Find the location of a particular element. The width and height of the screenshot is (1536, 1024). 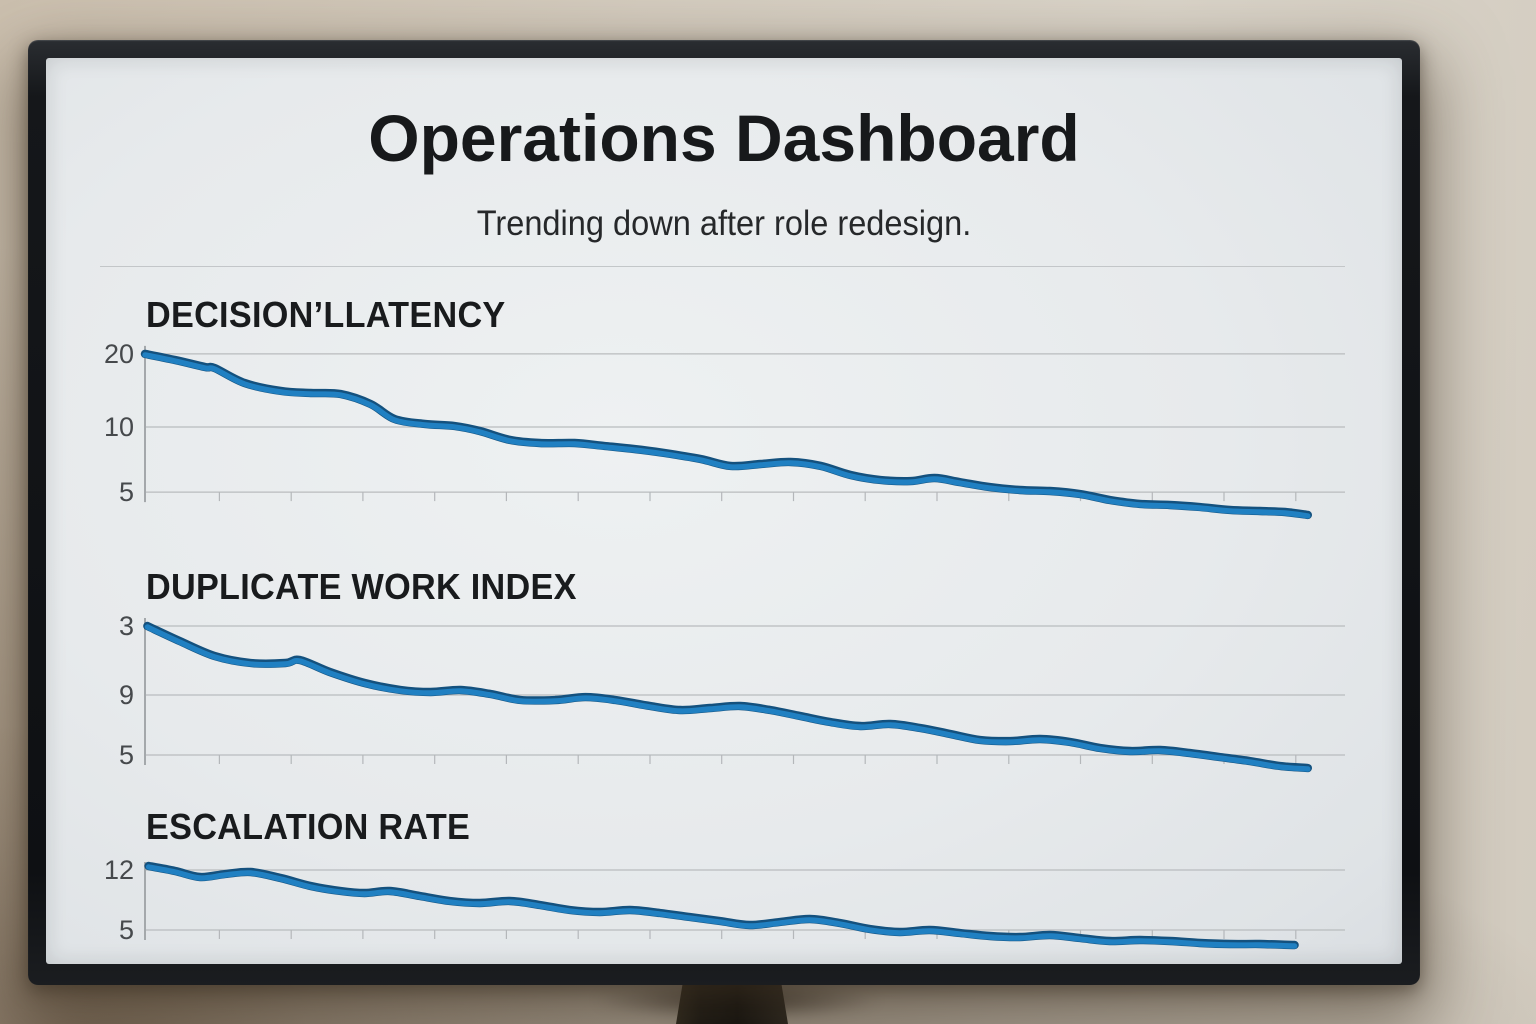

monitor-stand-pole is located at coordinates (732, 1003).